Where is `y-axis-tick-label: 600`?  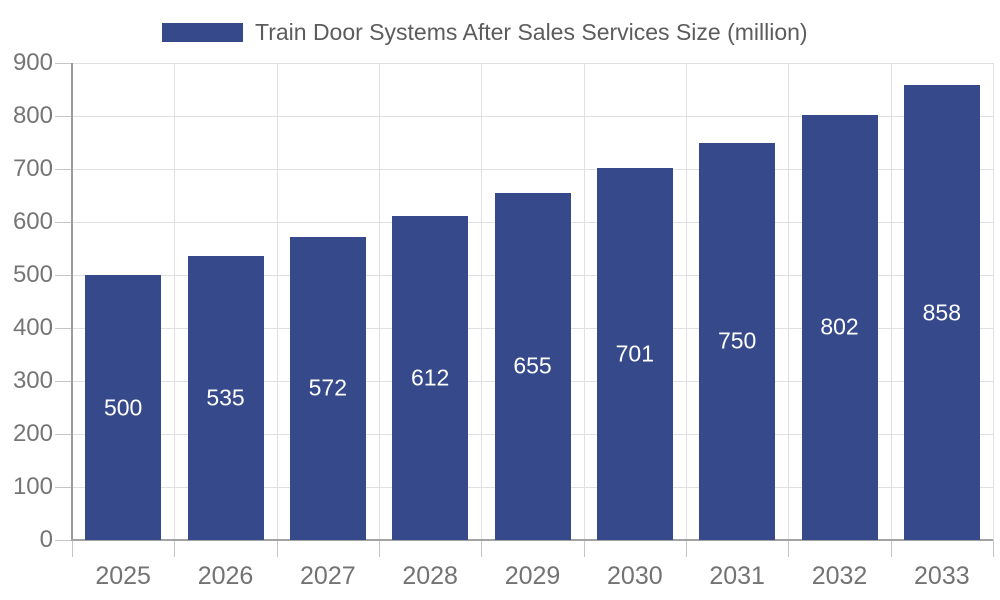
y-axis-tick-label: 600 is located at coordinates (32, 221).